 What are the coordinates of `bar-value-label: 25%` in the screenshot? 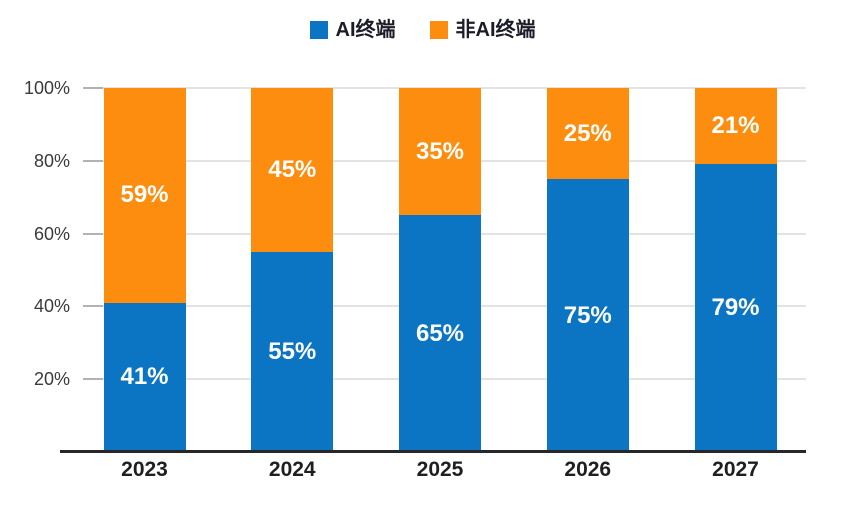 It's located at (587, 133).